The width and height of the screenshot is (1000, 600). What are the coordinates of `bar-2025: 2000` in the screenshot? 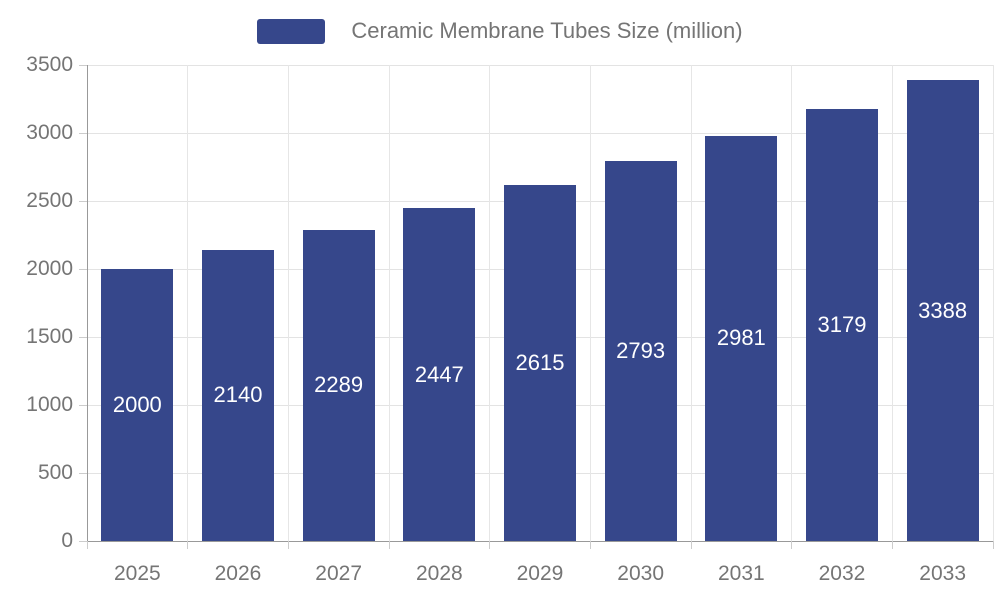 It's located at (137, 405).